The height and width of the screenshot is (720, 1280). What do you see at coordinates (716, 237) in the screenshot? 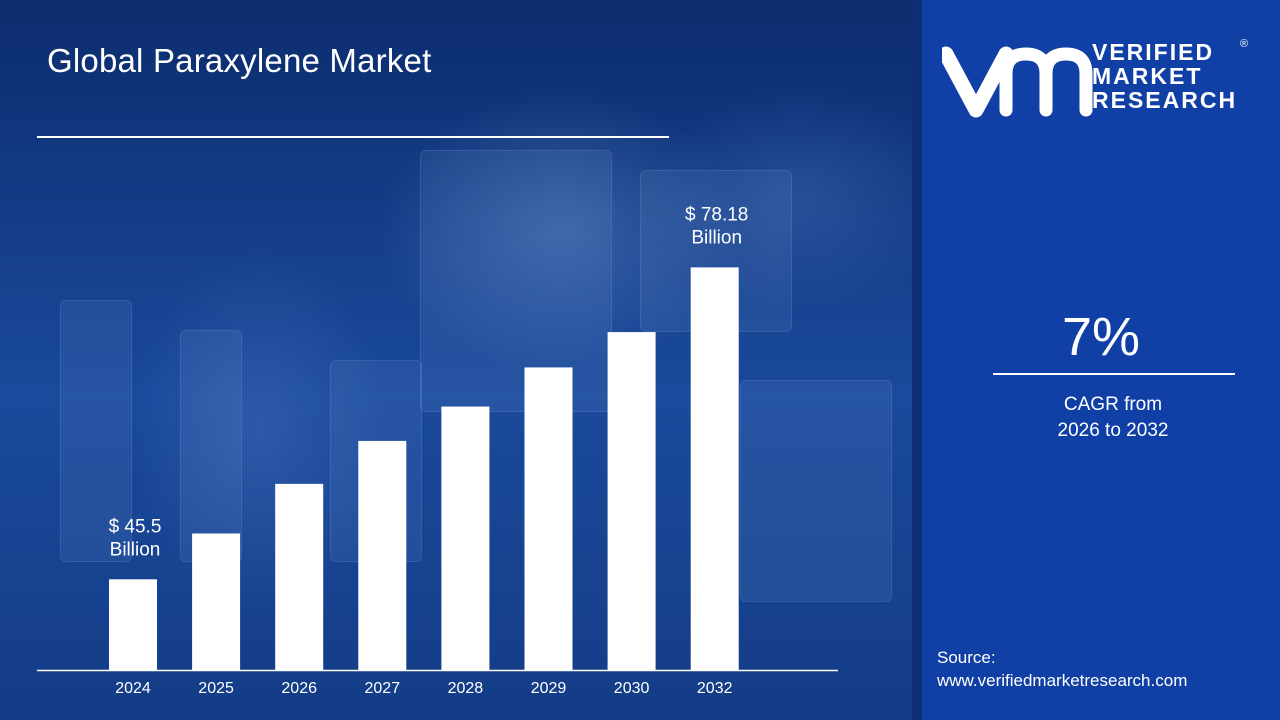
I see `data-label-2032: Billion` at bounding box center [716, 237].